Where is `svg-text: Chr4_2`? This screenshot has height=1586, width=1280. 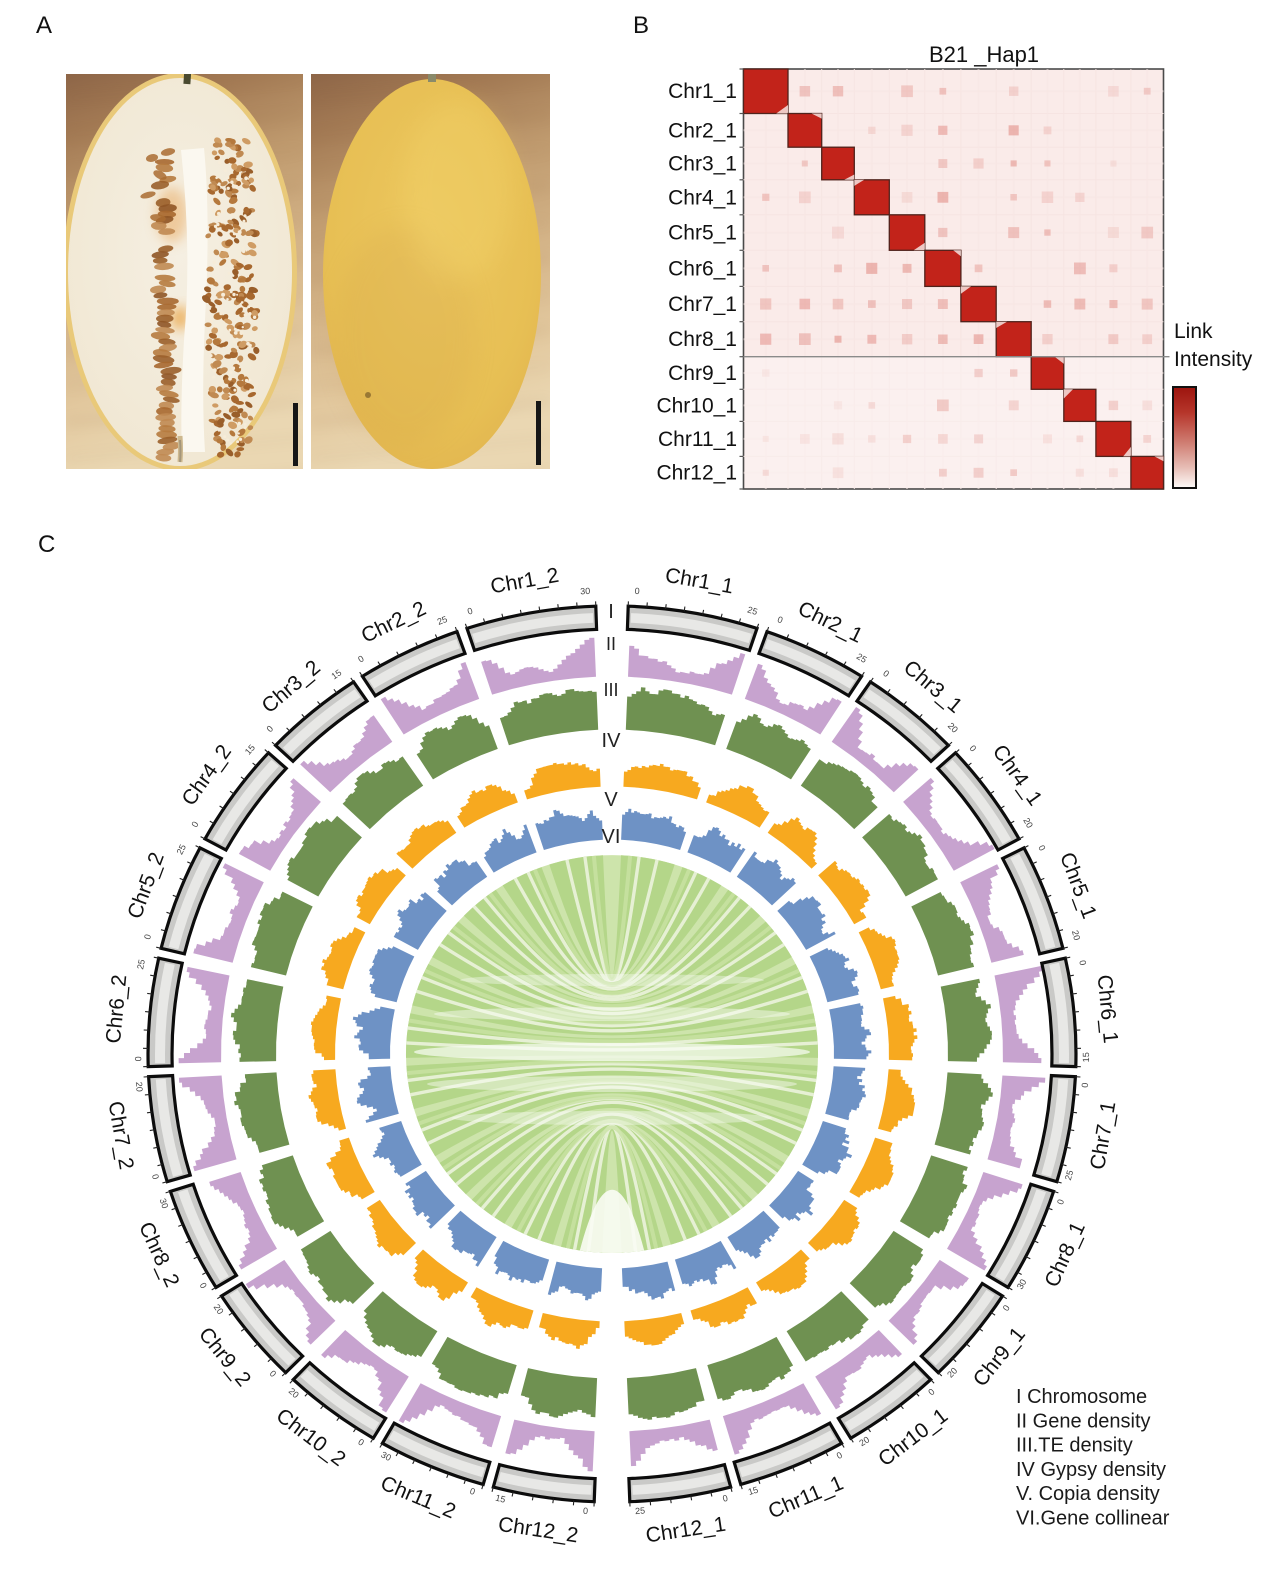
svg-text: Chr4_2 is located at coordinates (206, 775).